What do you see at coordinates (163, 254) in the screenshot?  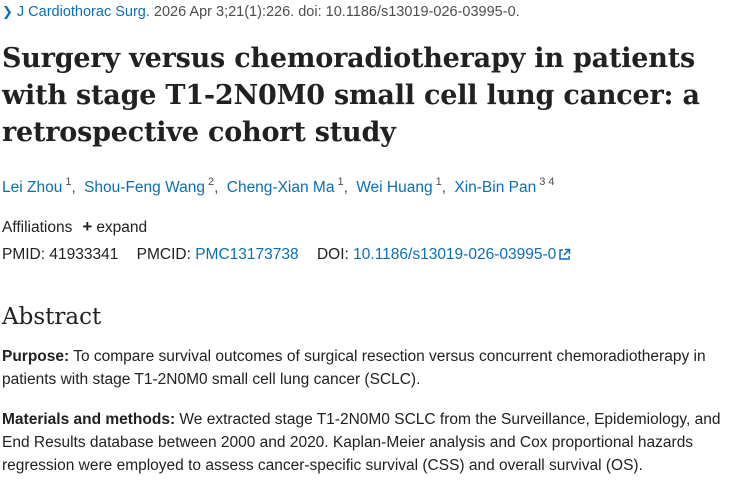 I see `pmcid-label: PMCID:` at bounding box center [163, 254].